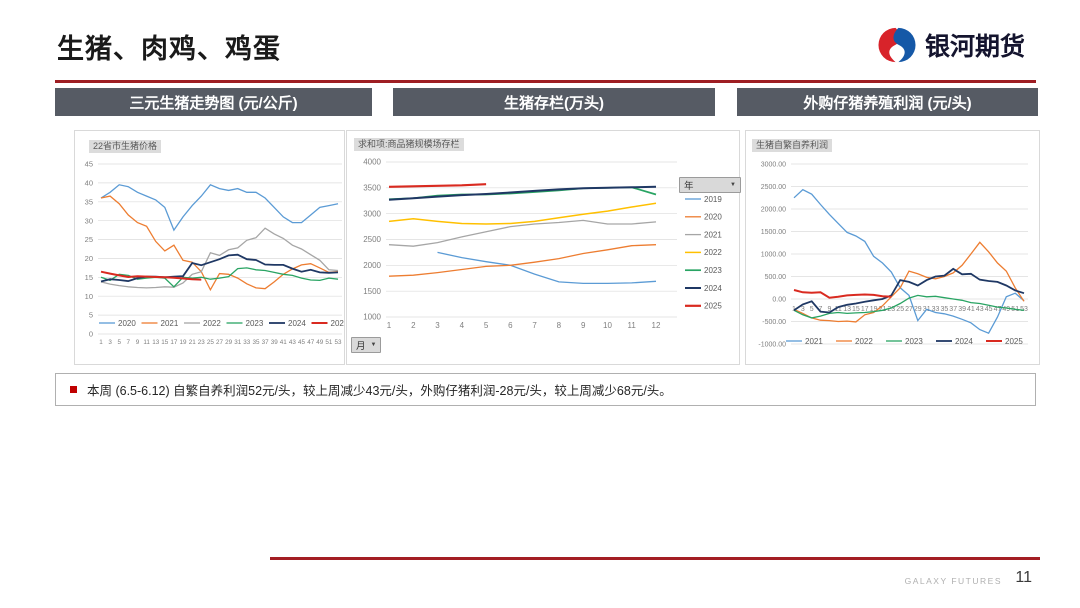  I want to click on logo: 银河期货, so click(951, 45).